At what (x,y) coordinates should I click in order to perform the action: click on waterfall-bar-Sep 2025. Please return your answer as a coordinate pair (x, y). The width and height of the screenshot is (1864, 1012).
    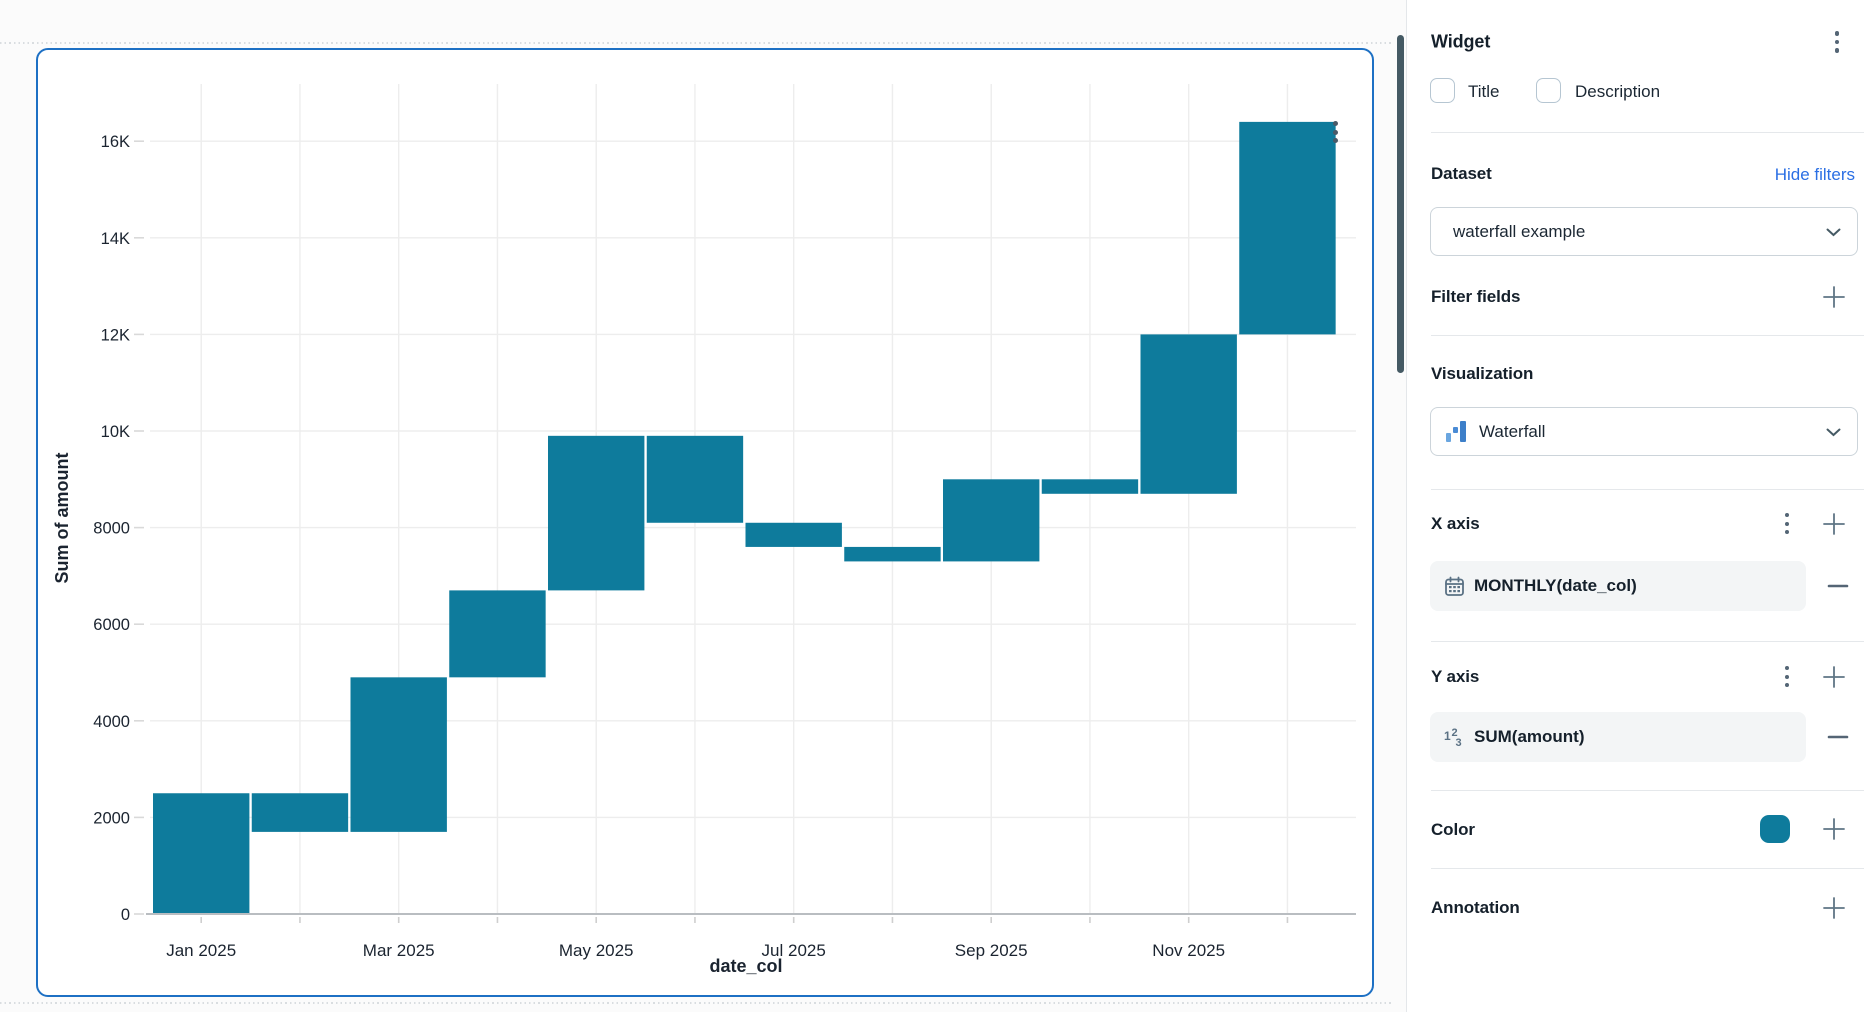
    Looking at the image, I should click on (991, 520).